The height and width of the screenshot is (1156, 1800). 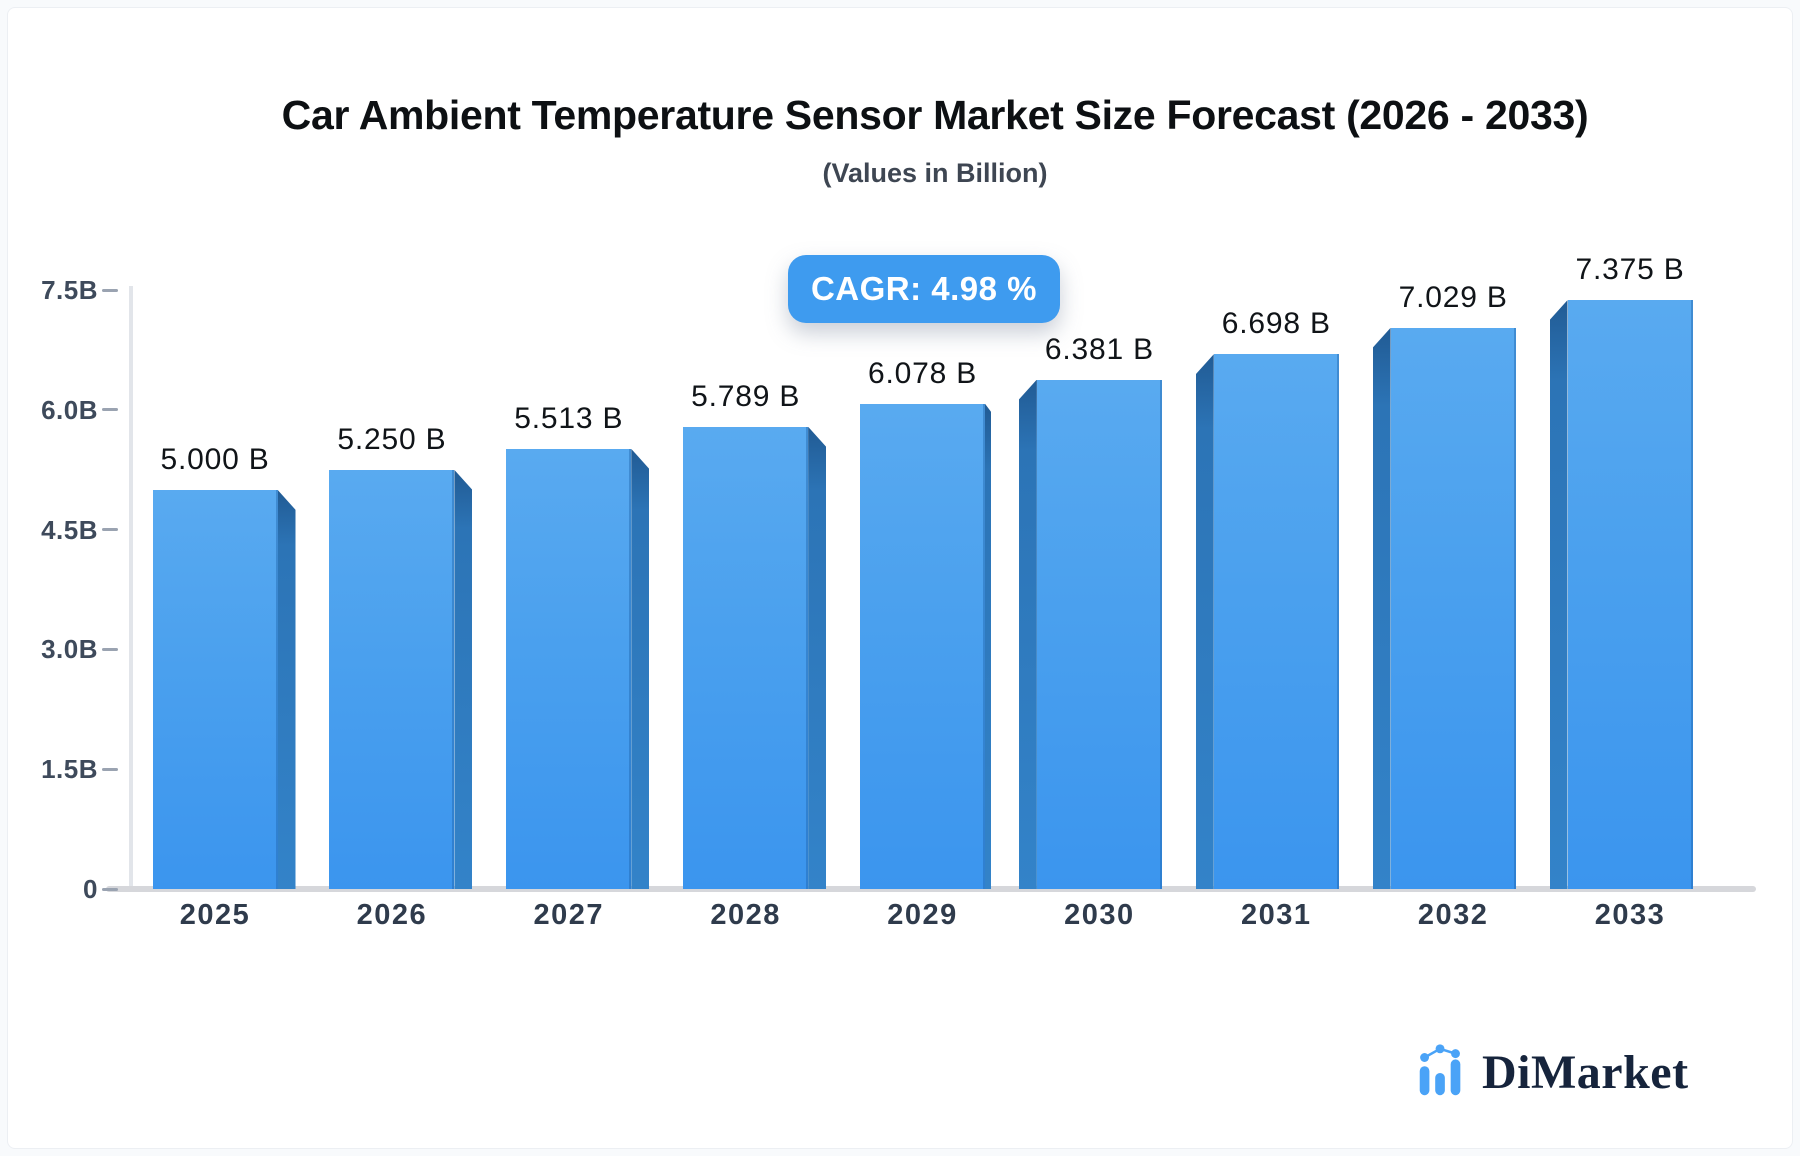 What do you see at coordinates (215, 459) in the screenshot?
I see `bar-value-label: 5.000 B` at bounding box center [215, 459].